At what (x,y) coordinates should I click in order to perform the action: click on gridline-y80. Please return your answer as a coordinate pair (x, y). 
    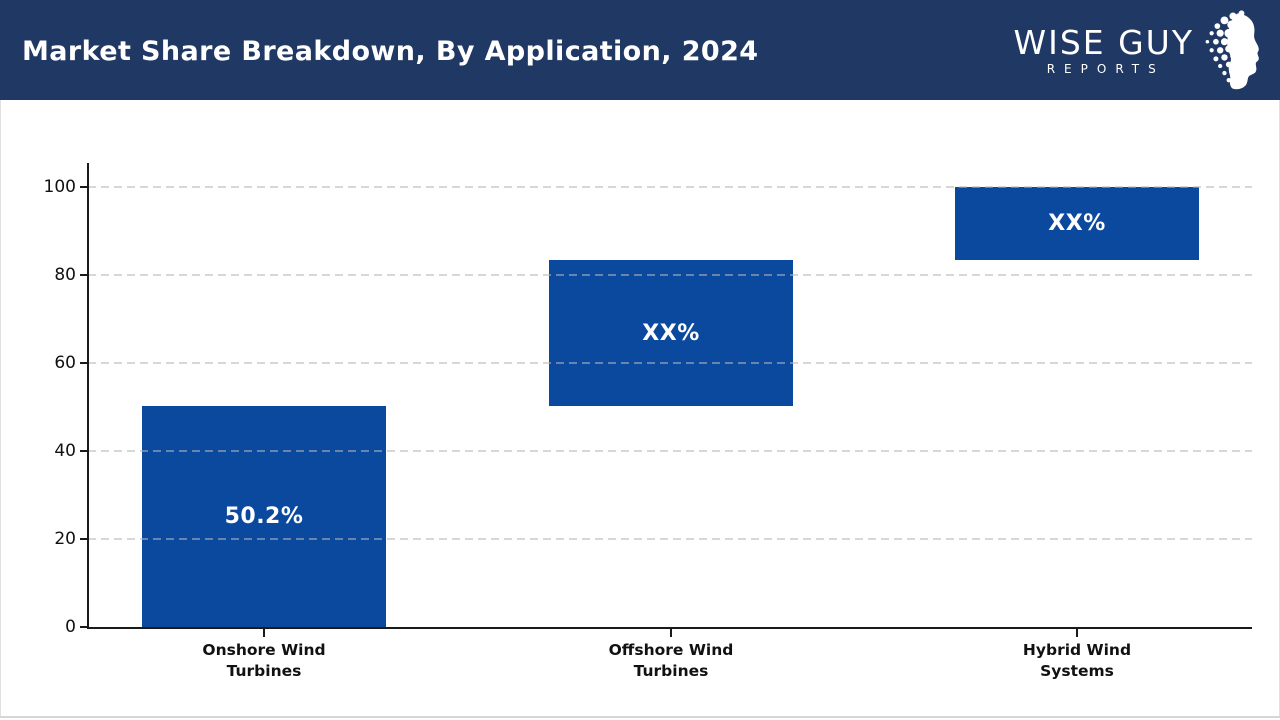
    Looking at the image, I should click on (670, 275).